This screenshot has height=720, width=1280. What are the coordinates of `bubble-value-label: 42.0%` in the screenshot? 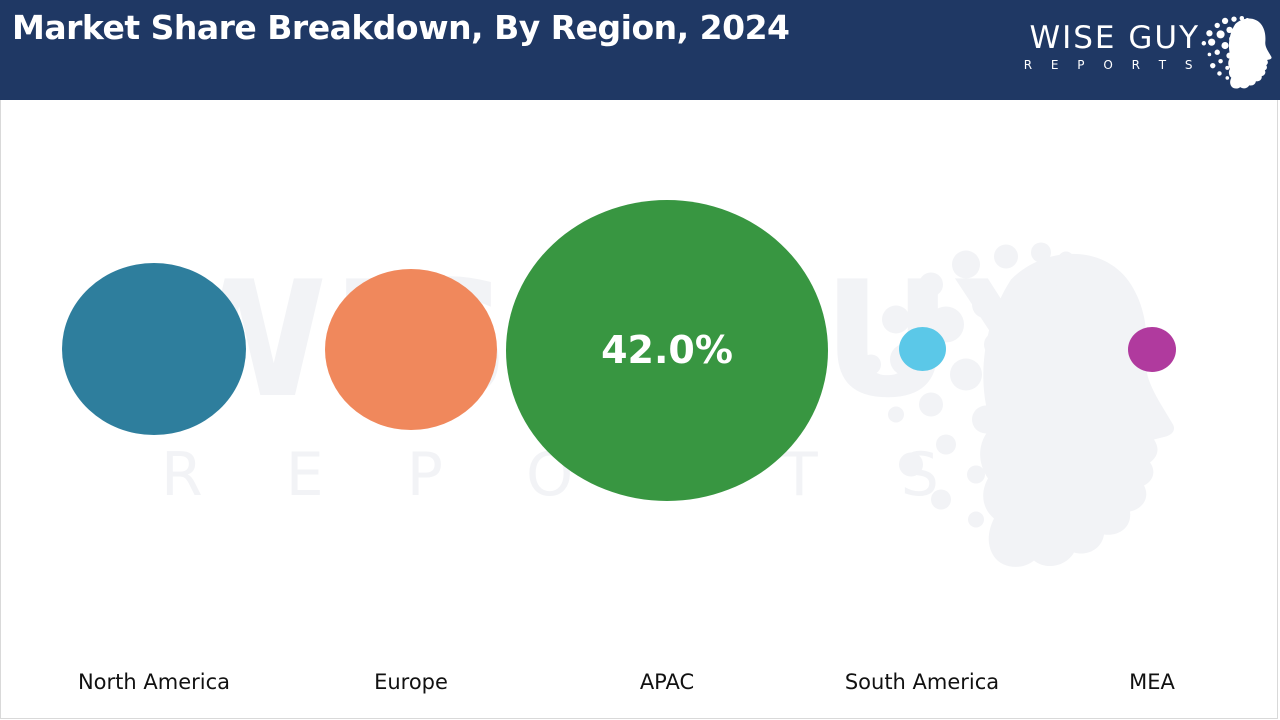 It's located at (667, 350).